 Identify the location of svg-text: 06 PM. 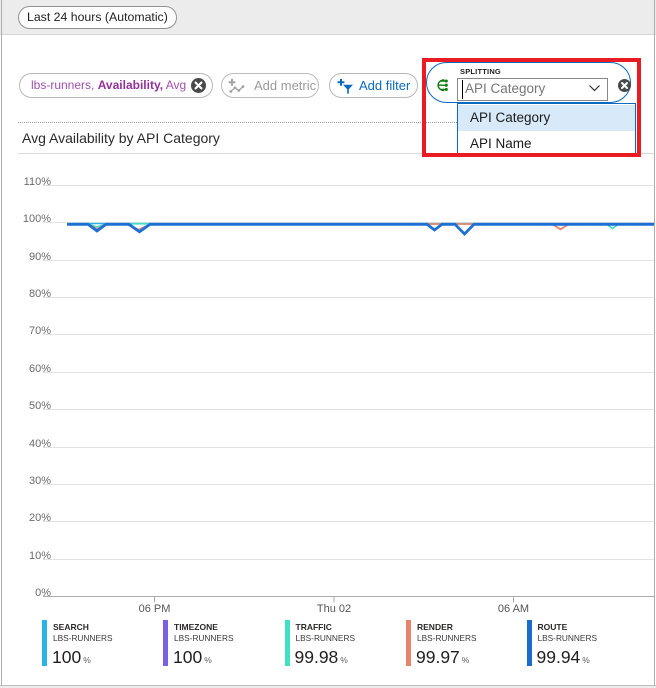
(155, 609).